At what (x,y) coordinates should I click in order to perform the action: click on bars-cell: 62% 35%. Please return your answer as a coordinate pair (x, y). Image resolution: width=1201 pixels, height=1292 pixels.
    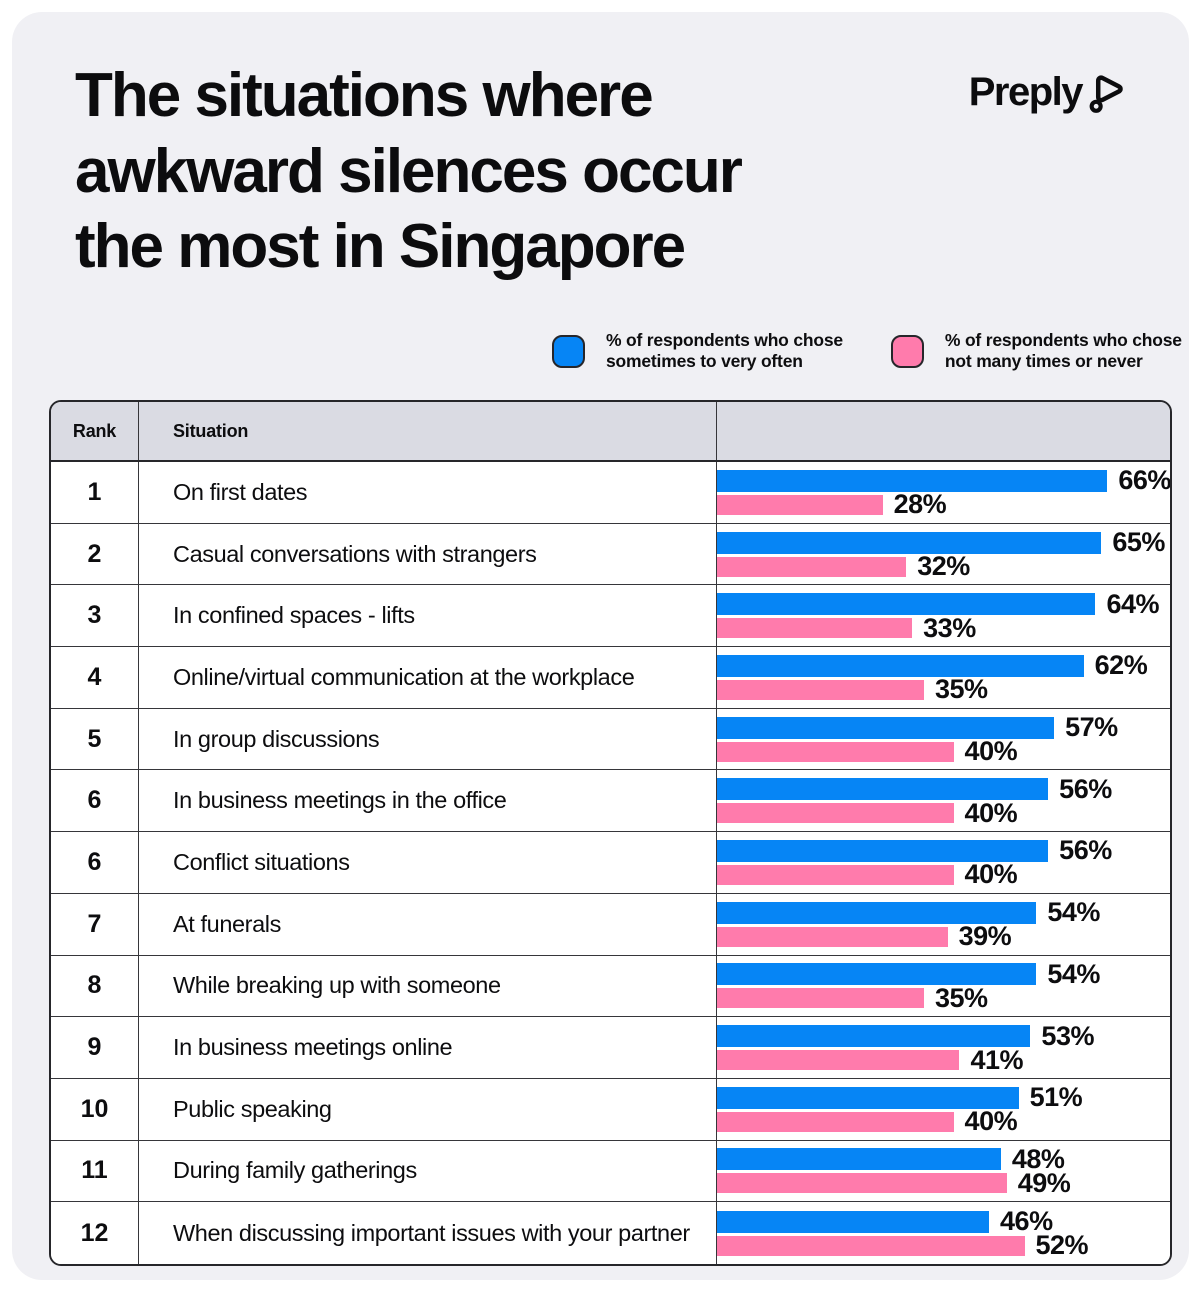
    Looking at the image, I should click on (943, 677).